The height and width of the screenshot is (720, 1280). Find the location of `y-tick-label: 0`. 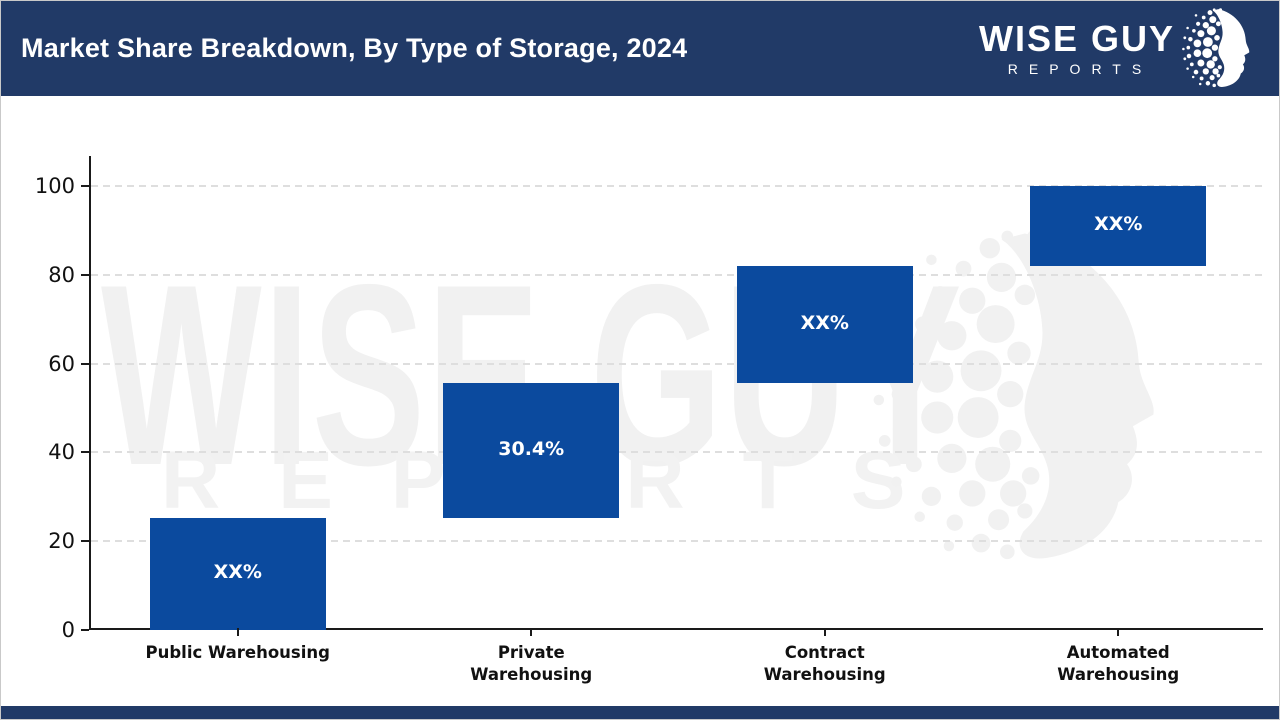

y-tick-label: 0 is located at coordinates (68, 630).